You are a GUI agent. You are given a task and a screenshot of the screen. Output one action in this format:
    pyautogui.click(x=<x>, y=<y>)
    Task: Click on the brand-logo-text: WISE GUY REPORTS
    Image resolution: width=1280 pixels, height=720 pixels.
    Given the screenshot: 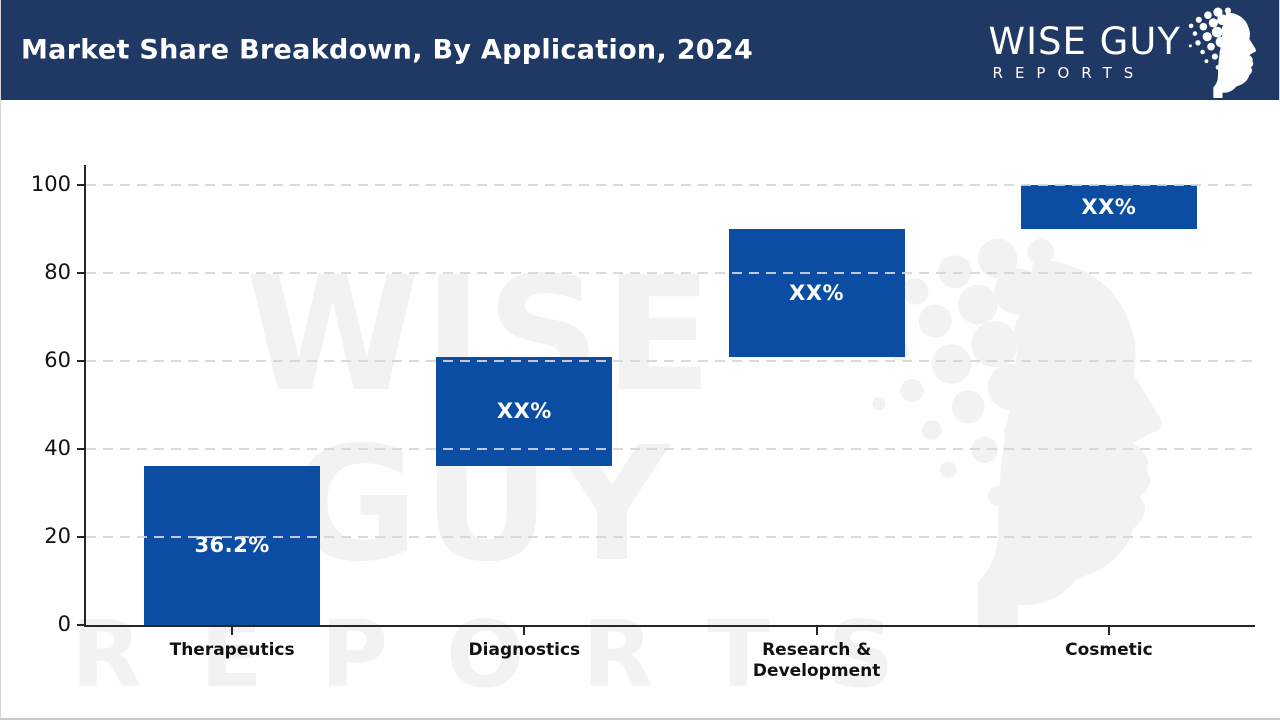 What is the action you would take?
    pyautogui.click(x=1084, y=51)
    